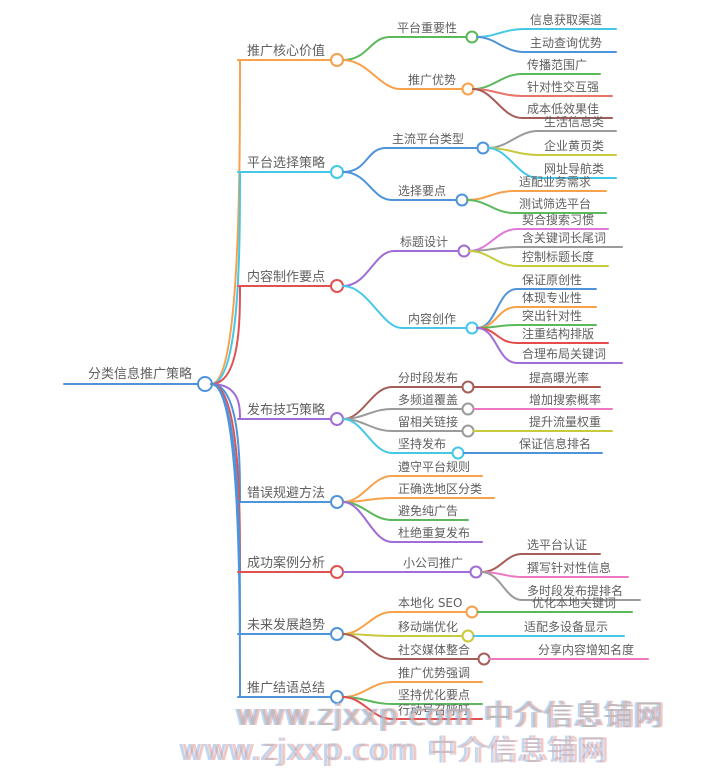 The image size is (719, 769). What do you see at coordinates (552, 315) in the screenshot?
I see `node-label: 突出针对性` at bounding box center [552, 315].